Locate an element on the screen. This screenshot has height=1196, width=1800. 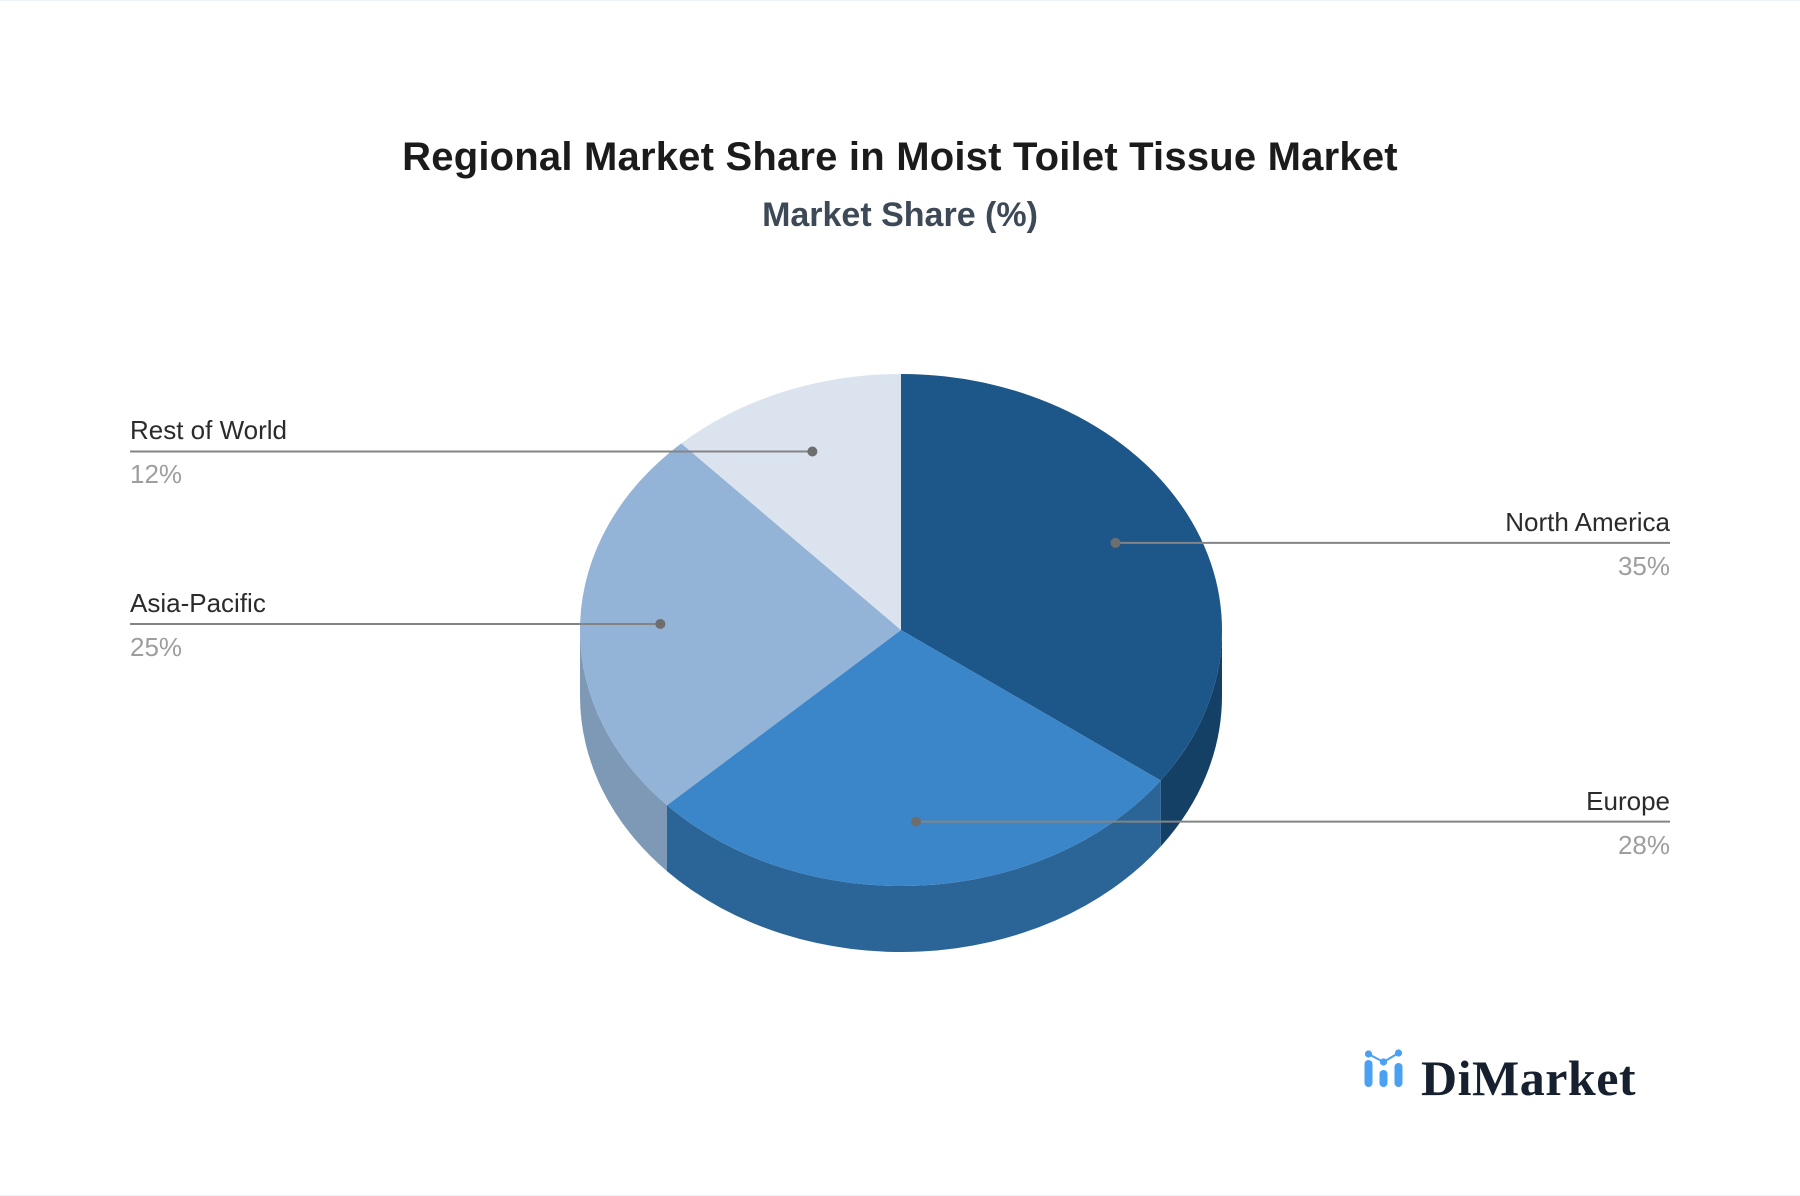
pie-walls is located at coordinates (901, 791).